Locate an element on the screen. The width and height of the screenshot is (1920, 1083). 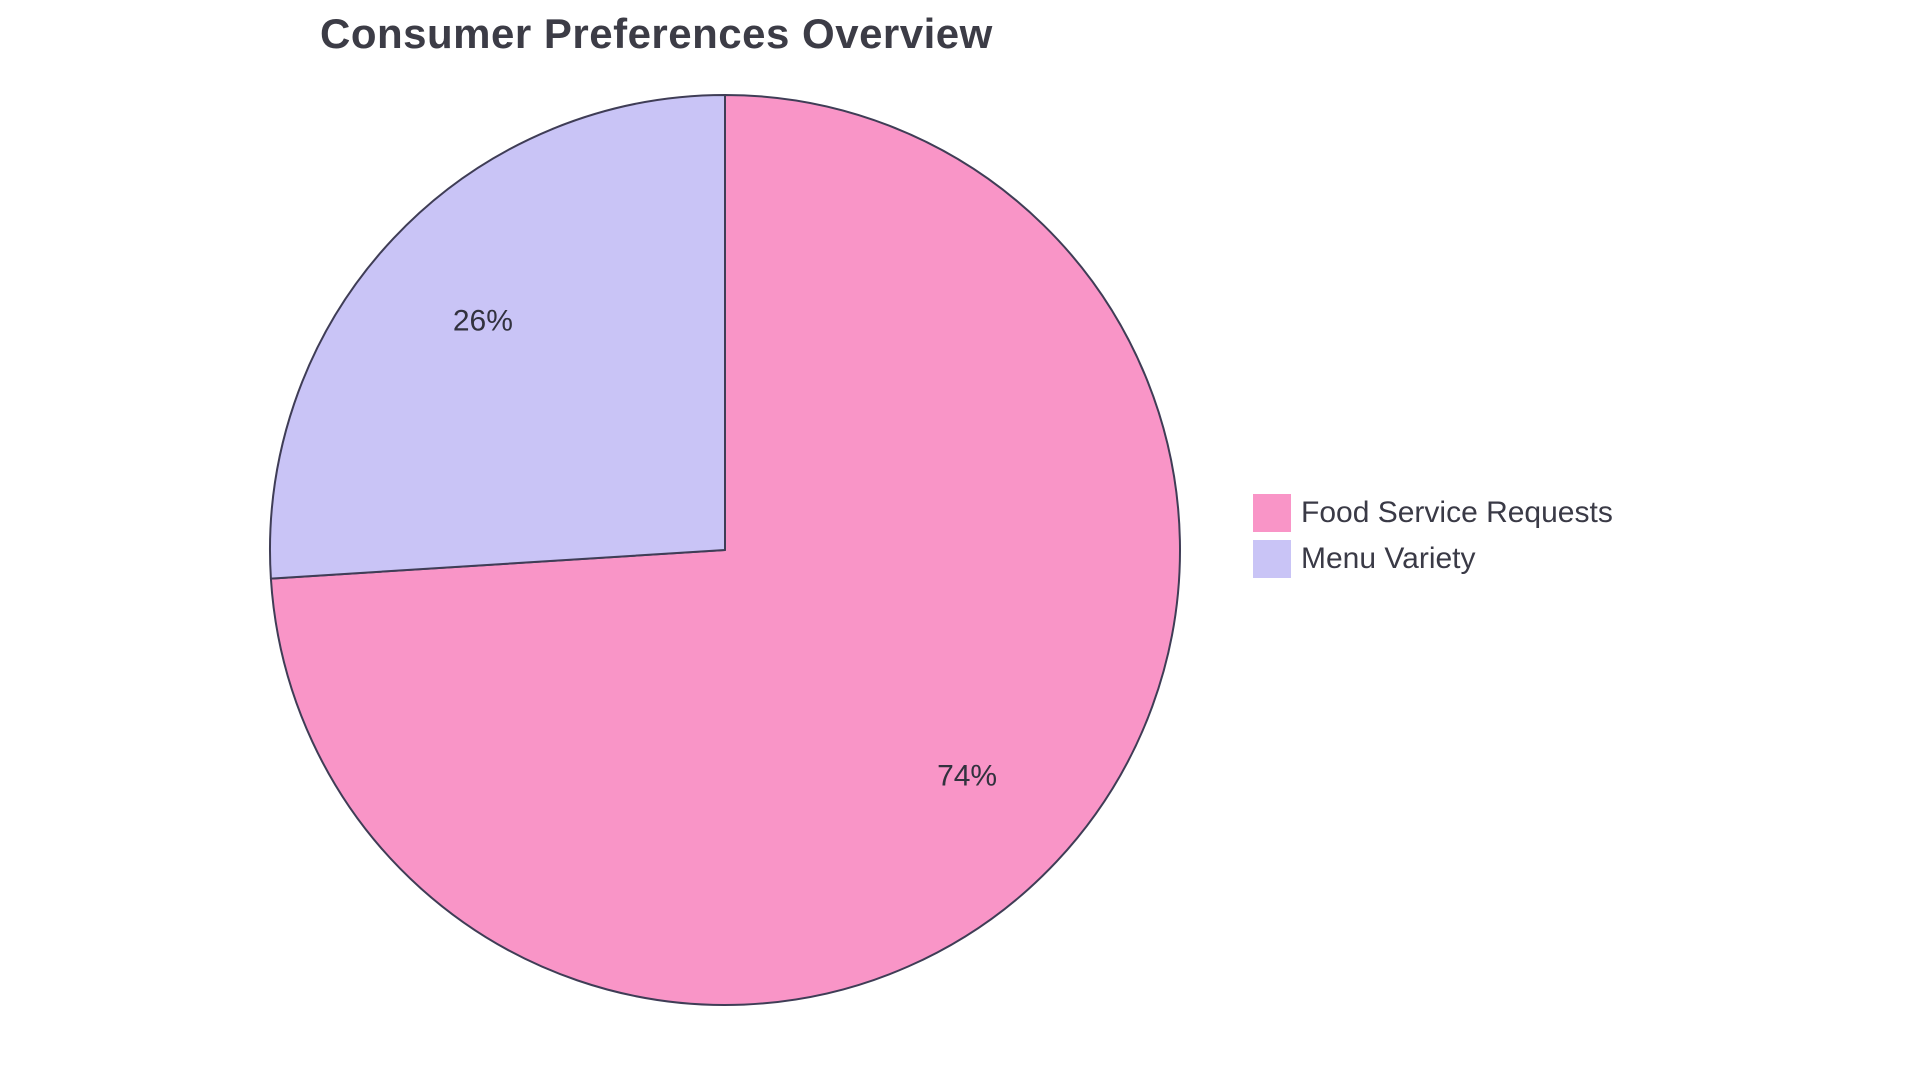
chart-title: Consumer Preferences Overview is located at coordinates (656, 33).